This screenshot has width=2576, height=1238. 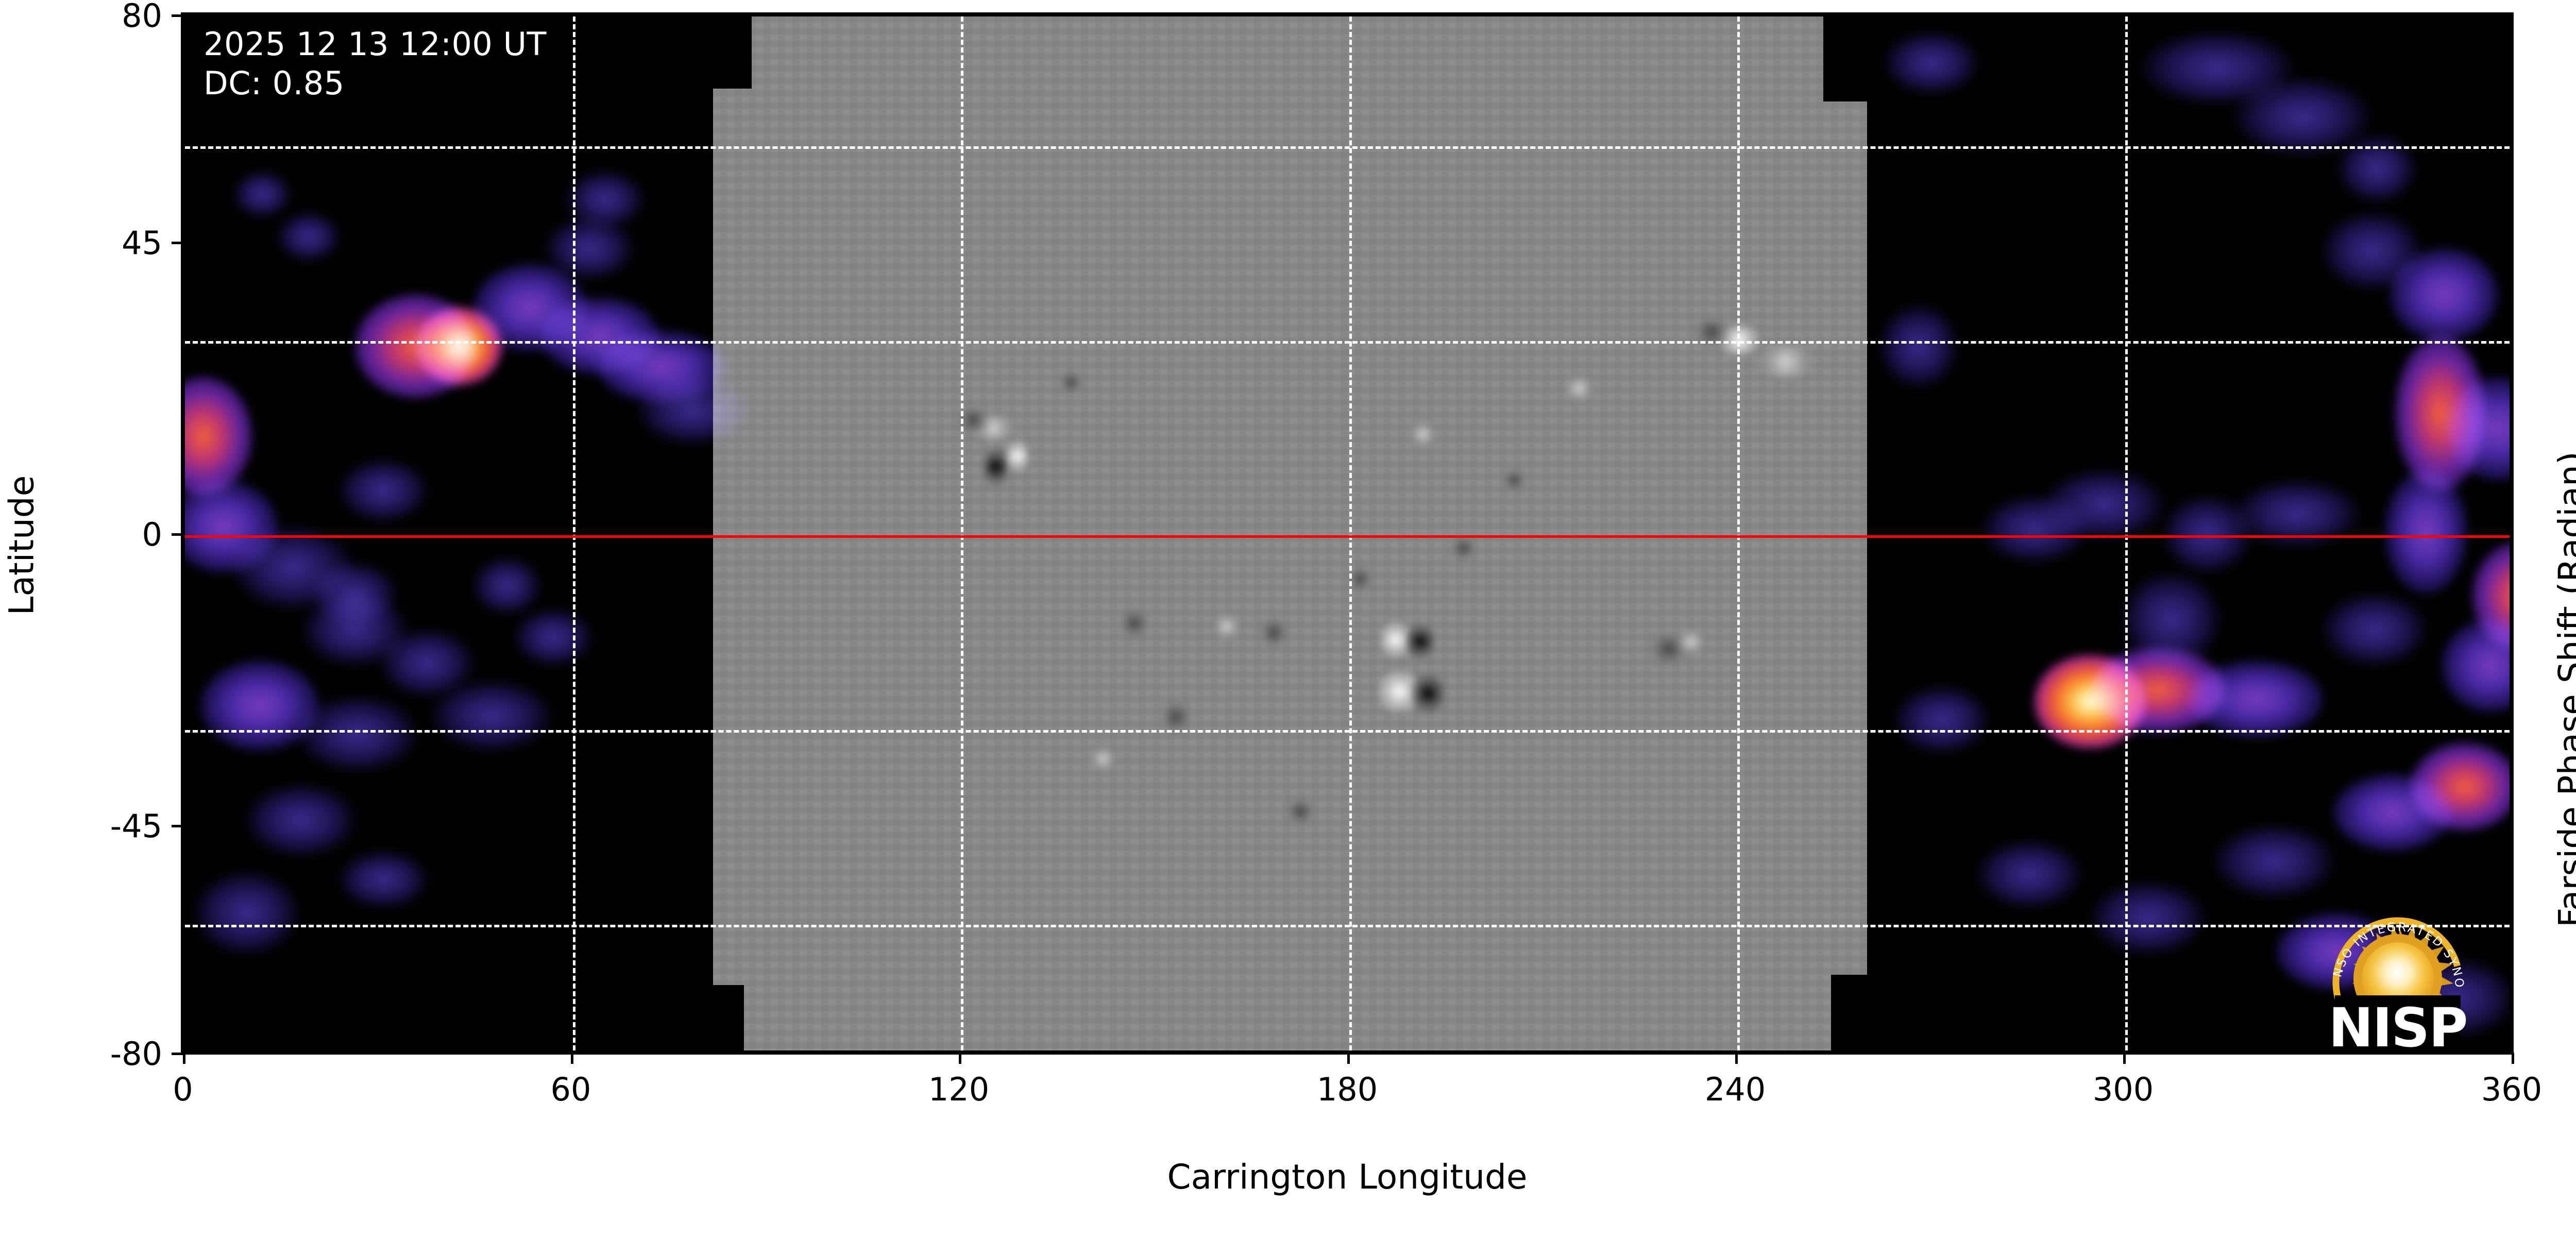 What do you see at coordinates (22, 545) in the screenshot?
I see `y-axis-title: Latitude` at bounding box center [22, 545].